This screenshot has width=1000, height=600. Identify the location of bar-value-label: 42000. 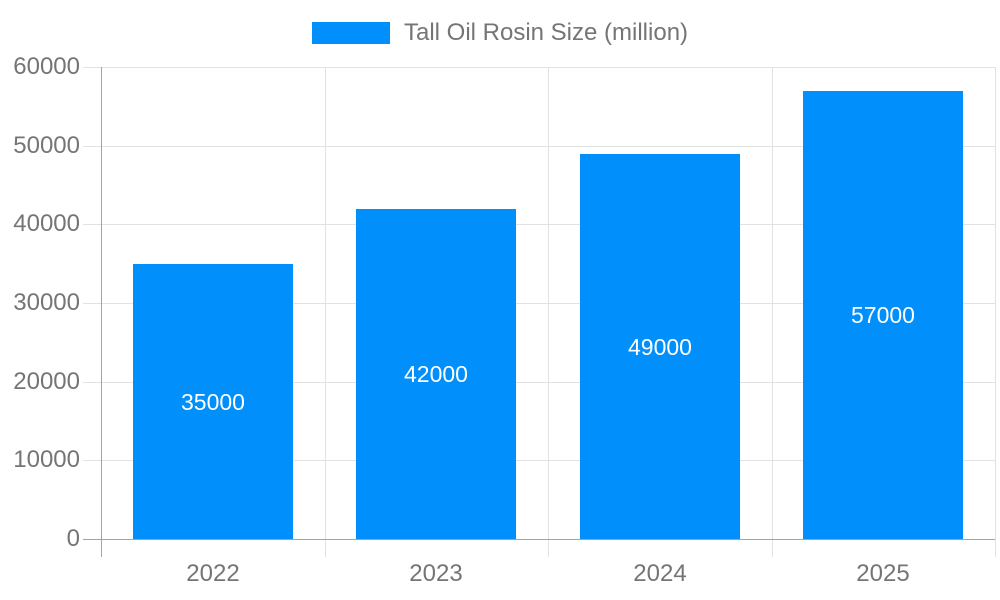
(436, 374).